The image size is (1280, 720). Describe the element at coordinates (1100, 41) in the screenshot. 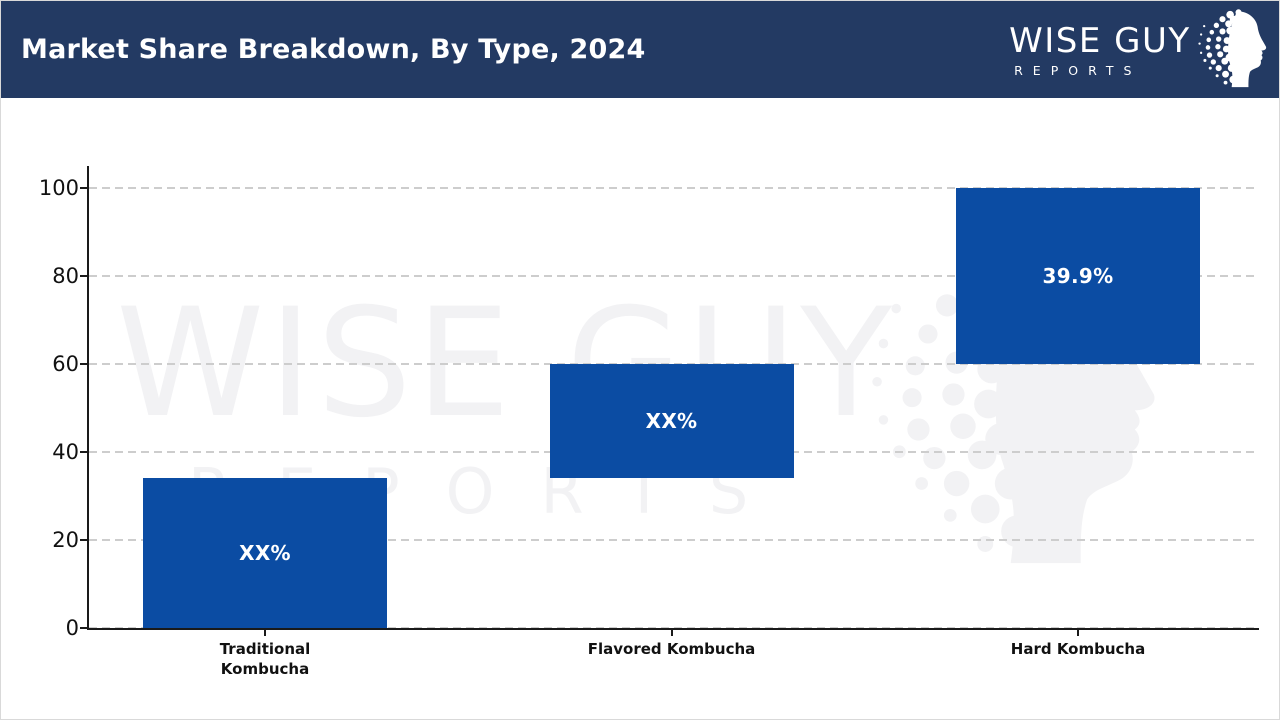

I see `logo-wordmark: WISE GUY` at that location.